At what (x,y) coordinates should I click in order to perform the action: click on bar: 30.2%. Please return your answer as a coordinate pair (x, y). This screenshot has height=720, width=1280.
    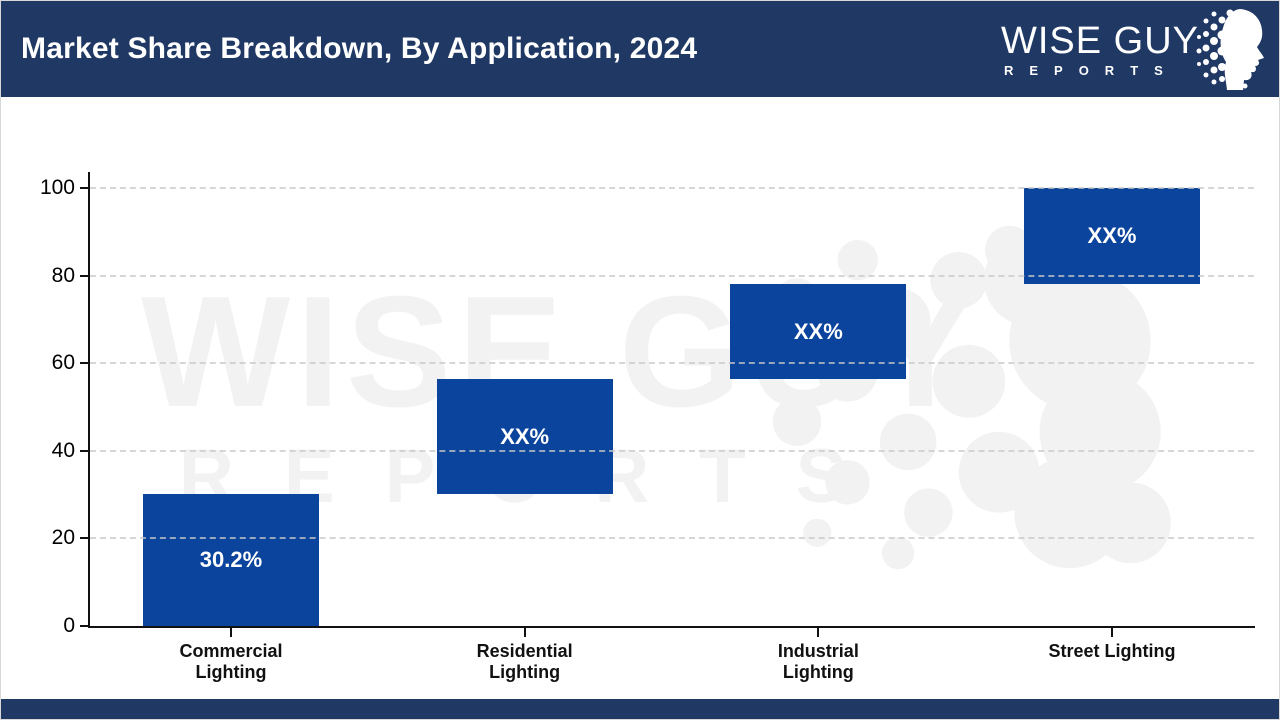
    Looking at the image, I should click on (231, 559).